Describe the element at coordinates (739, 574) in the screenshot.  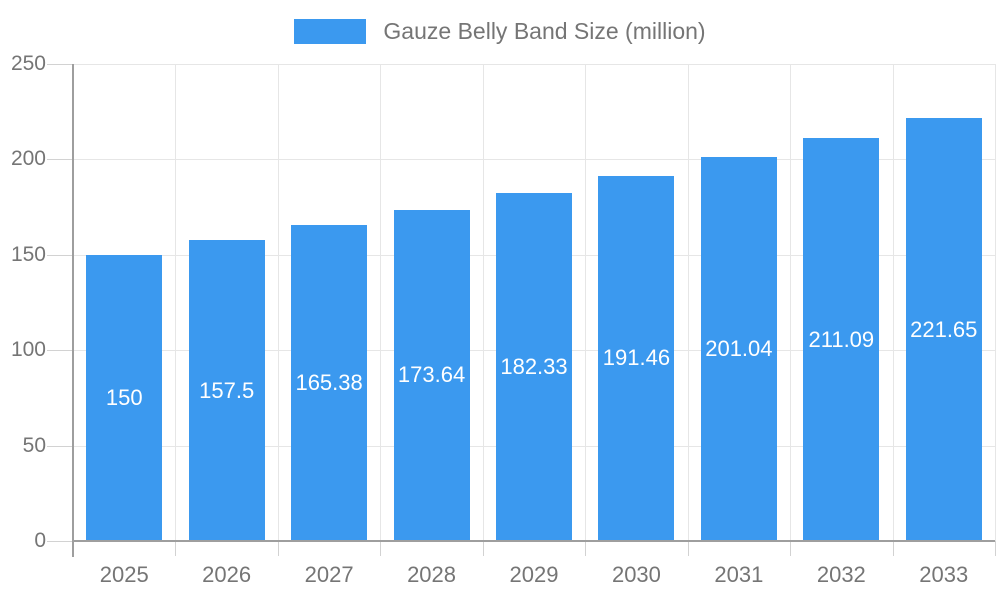
I see `x-axis-tick-label: 2031` at that location.